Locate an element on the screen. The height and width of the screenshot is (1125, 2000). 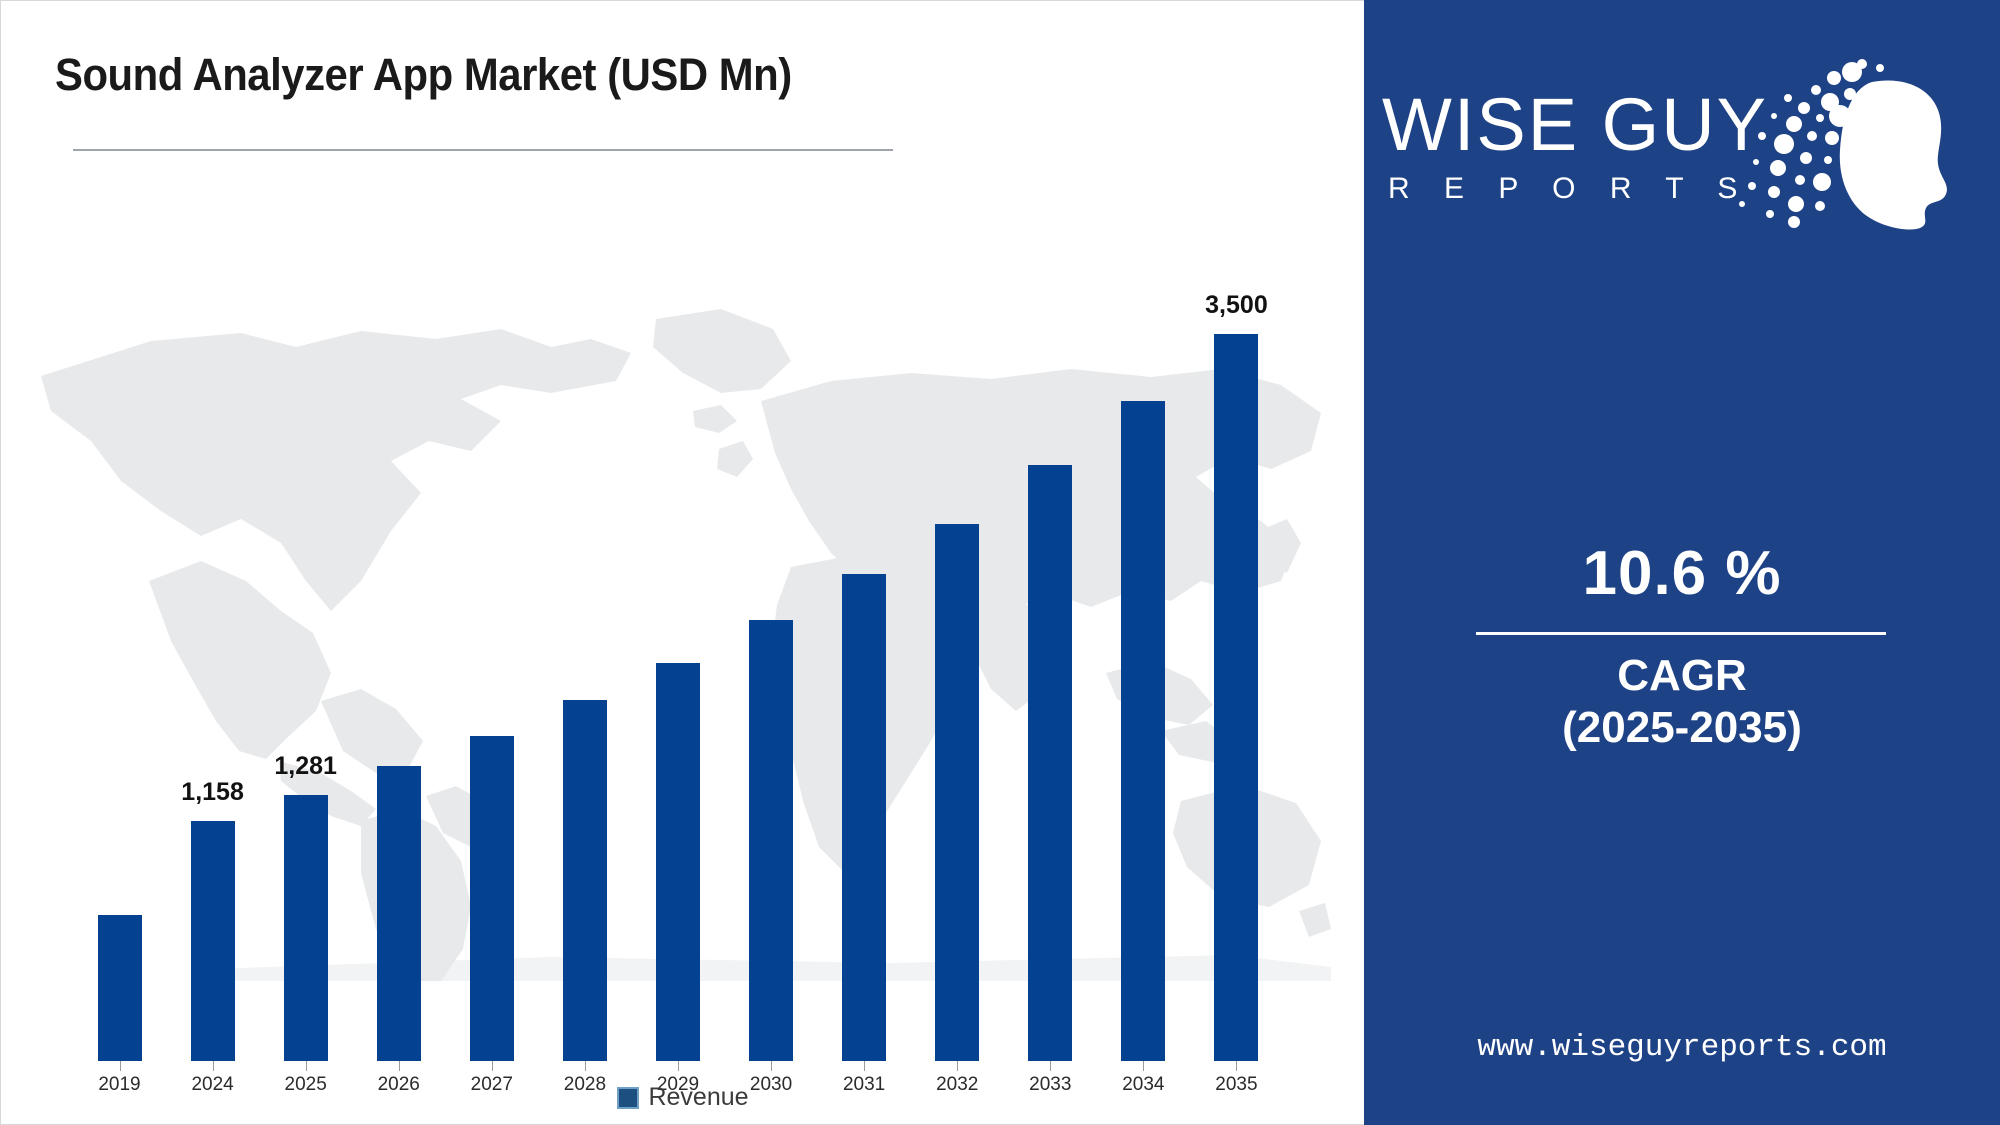
svg-text: WISE GUY is located at coordinates (1575, 124).